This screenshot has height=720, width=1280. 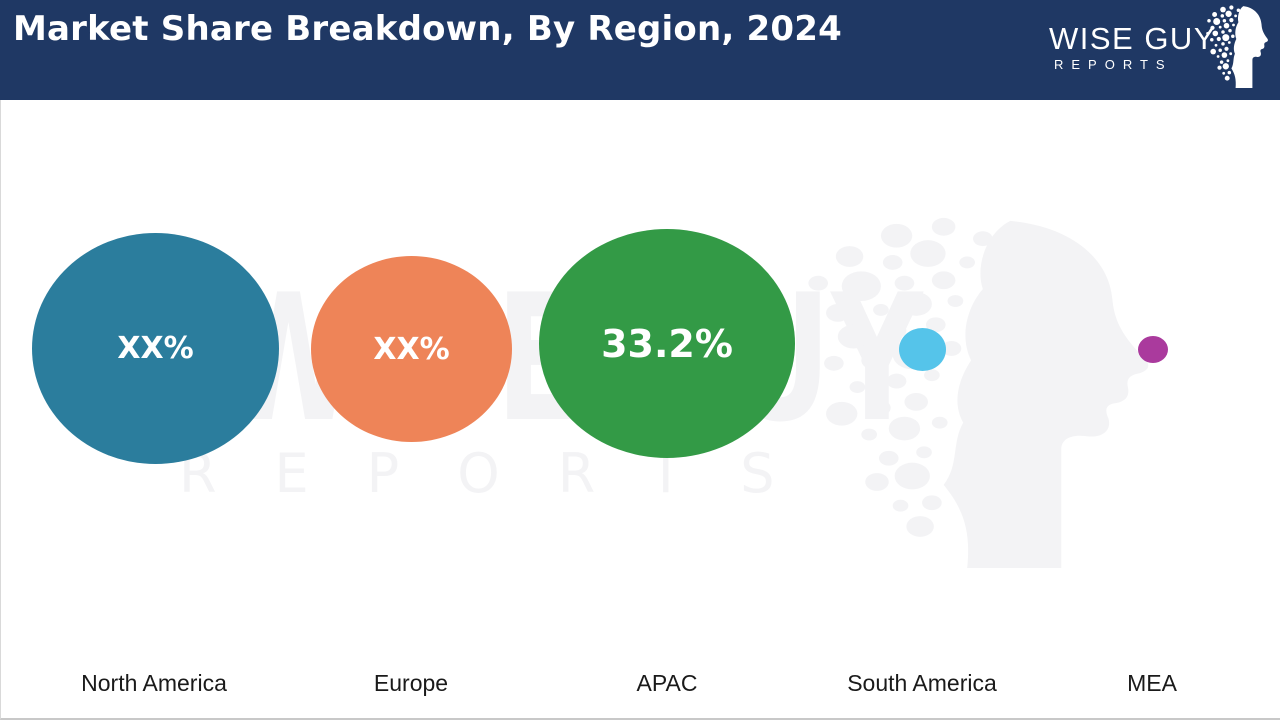 I want to click on bubble-south-america, so click(x=922, y=349).